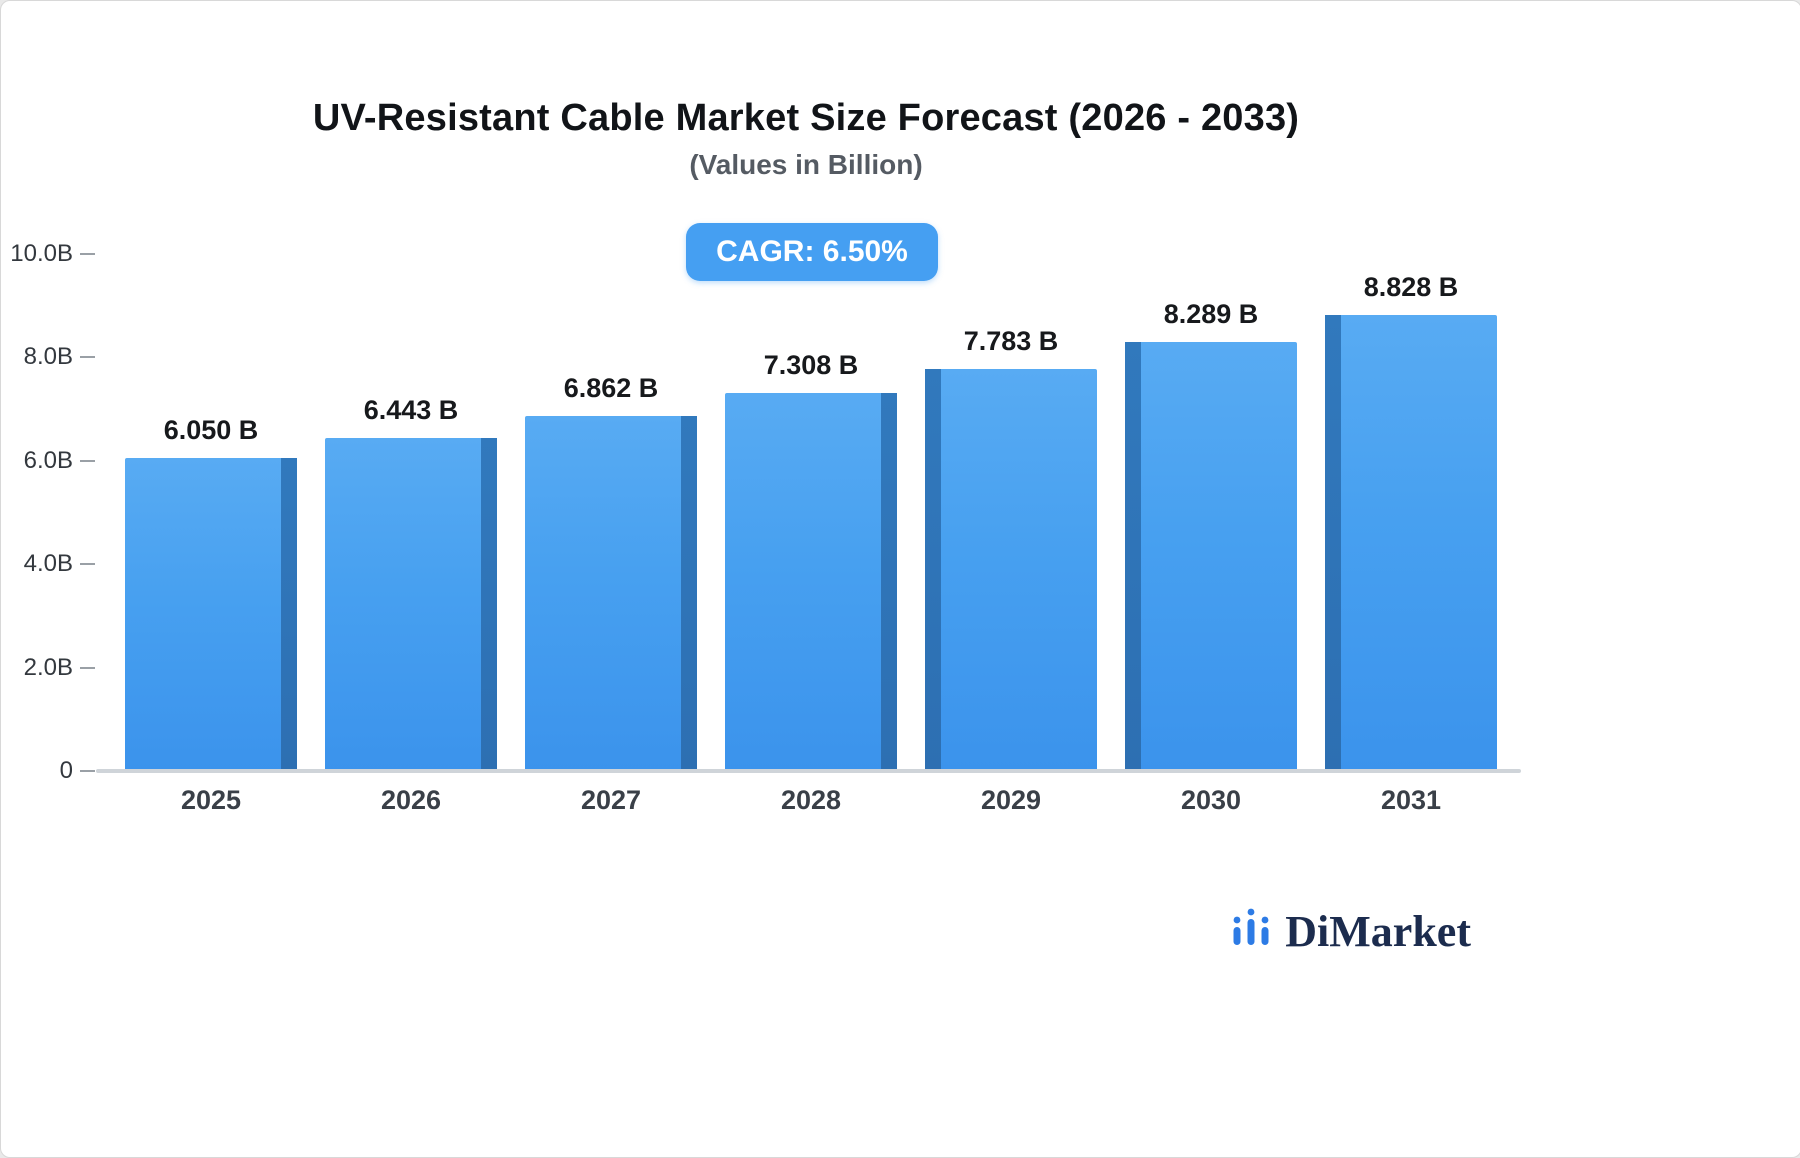  I want to click on bar-2030, so click(1211, 556).